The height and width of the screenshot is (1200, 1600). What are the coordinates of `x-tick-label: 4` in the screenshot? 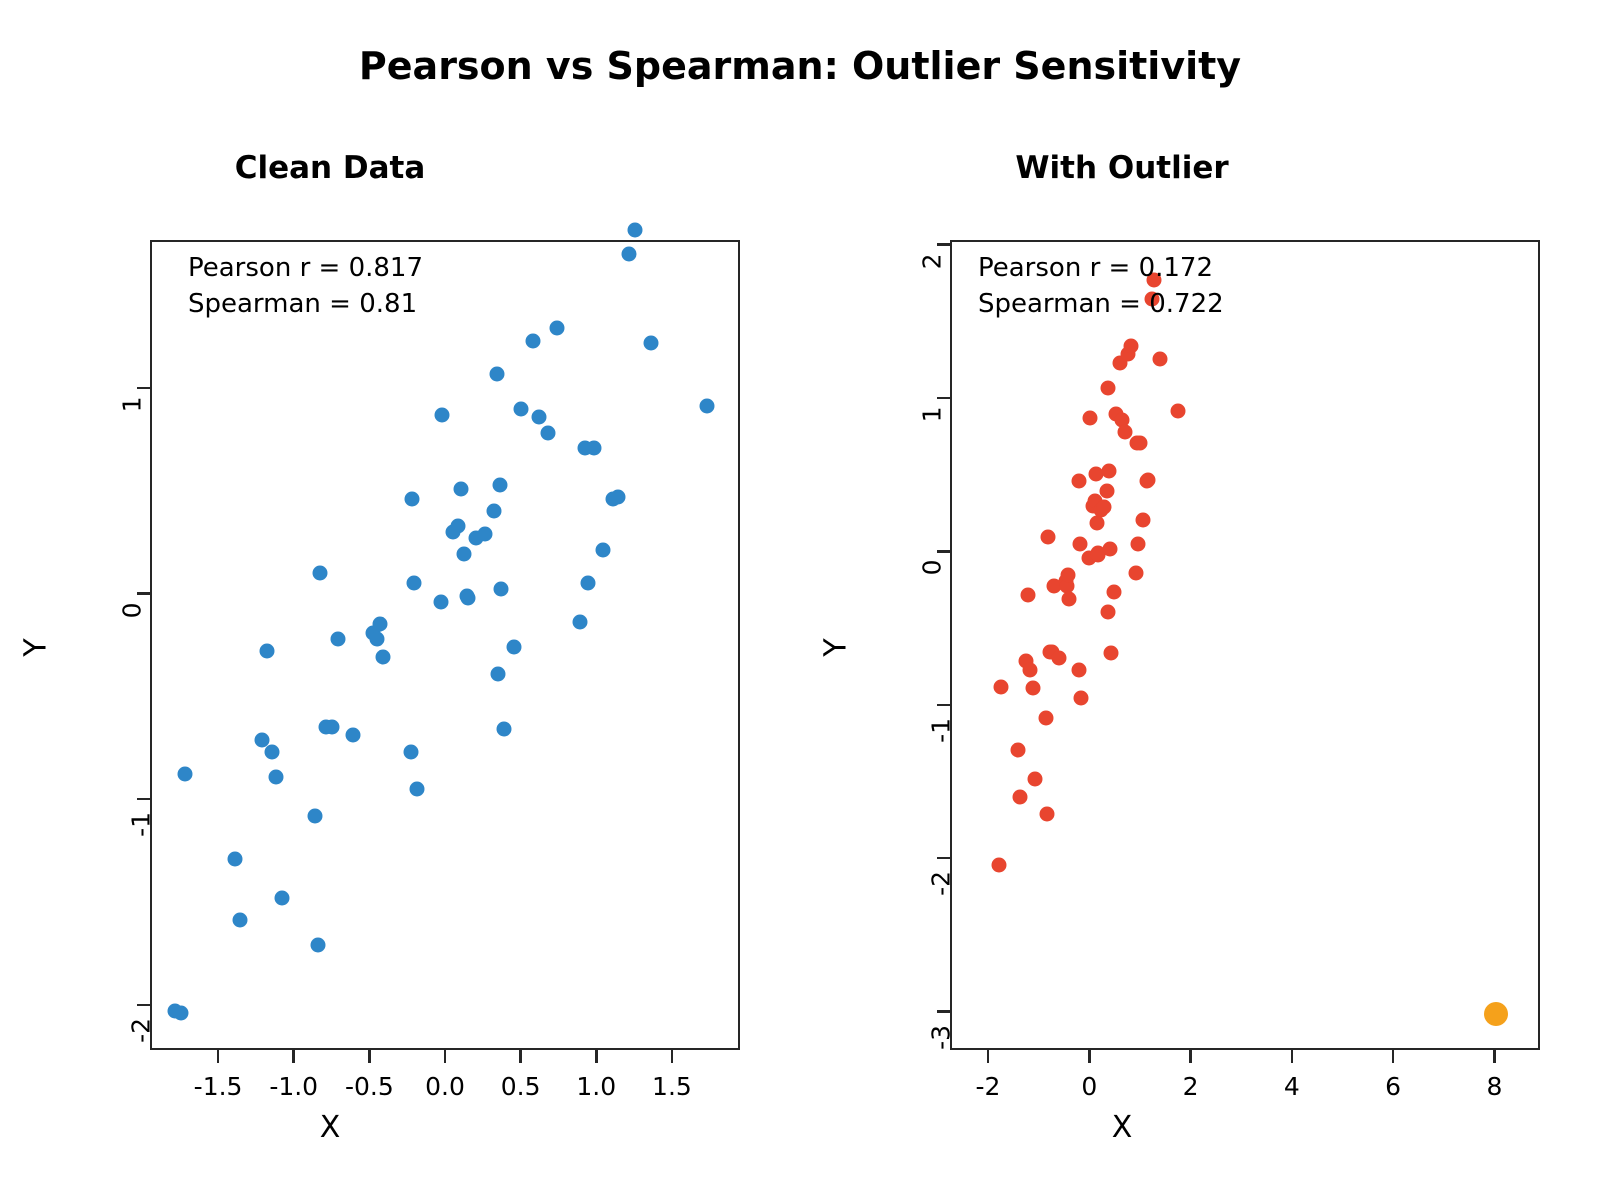 It's located at (1291, 1086).